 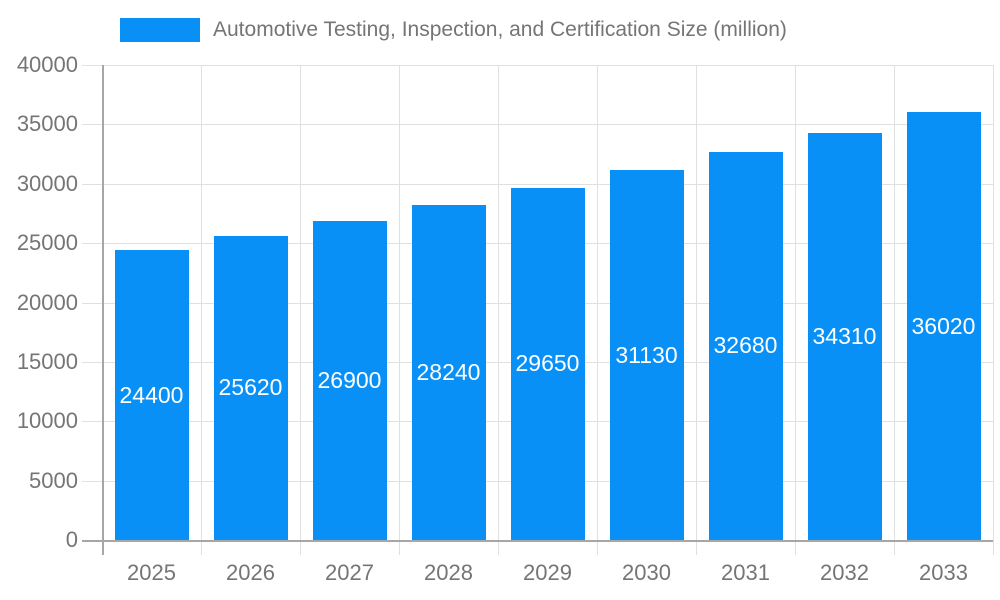 I want to click on bar-2030: 31130, so click(x=646, y=355).